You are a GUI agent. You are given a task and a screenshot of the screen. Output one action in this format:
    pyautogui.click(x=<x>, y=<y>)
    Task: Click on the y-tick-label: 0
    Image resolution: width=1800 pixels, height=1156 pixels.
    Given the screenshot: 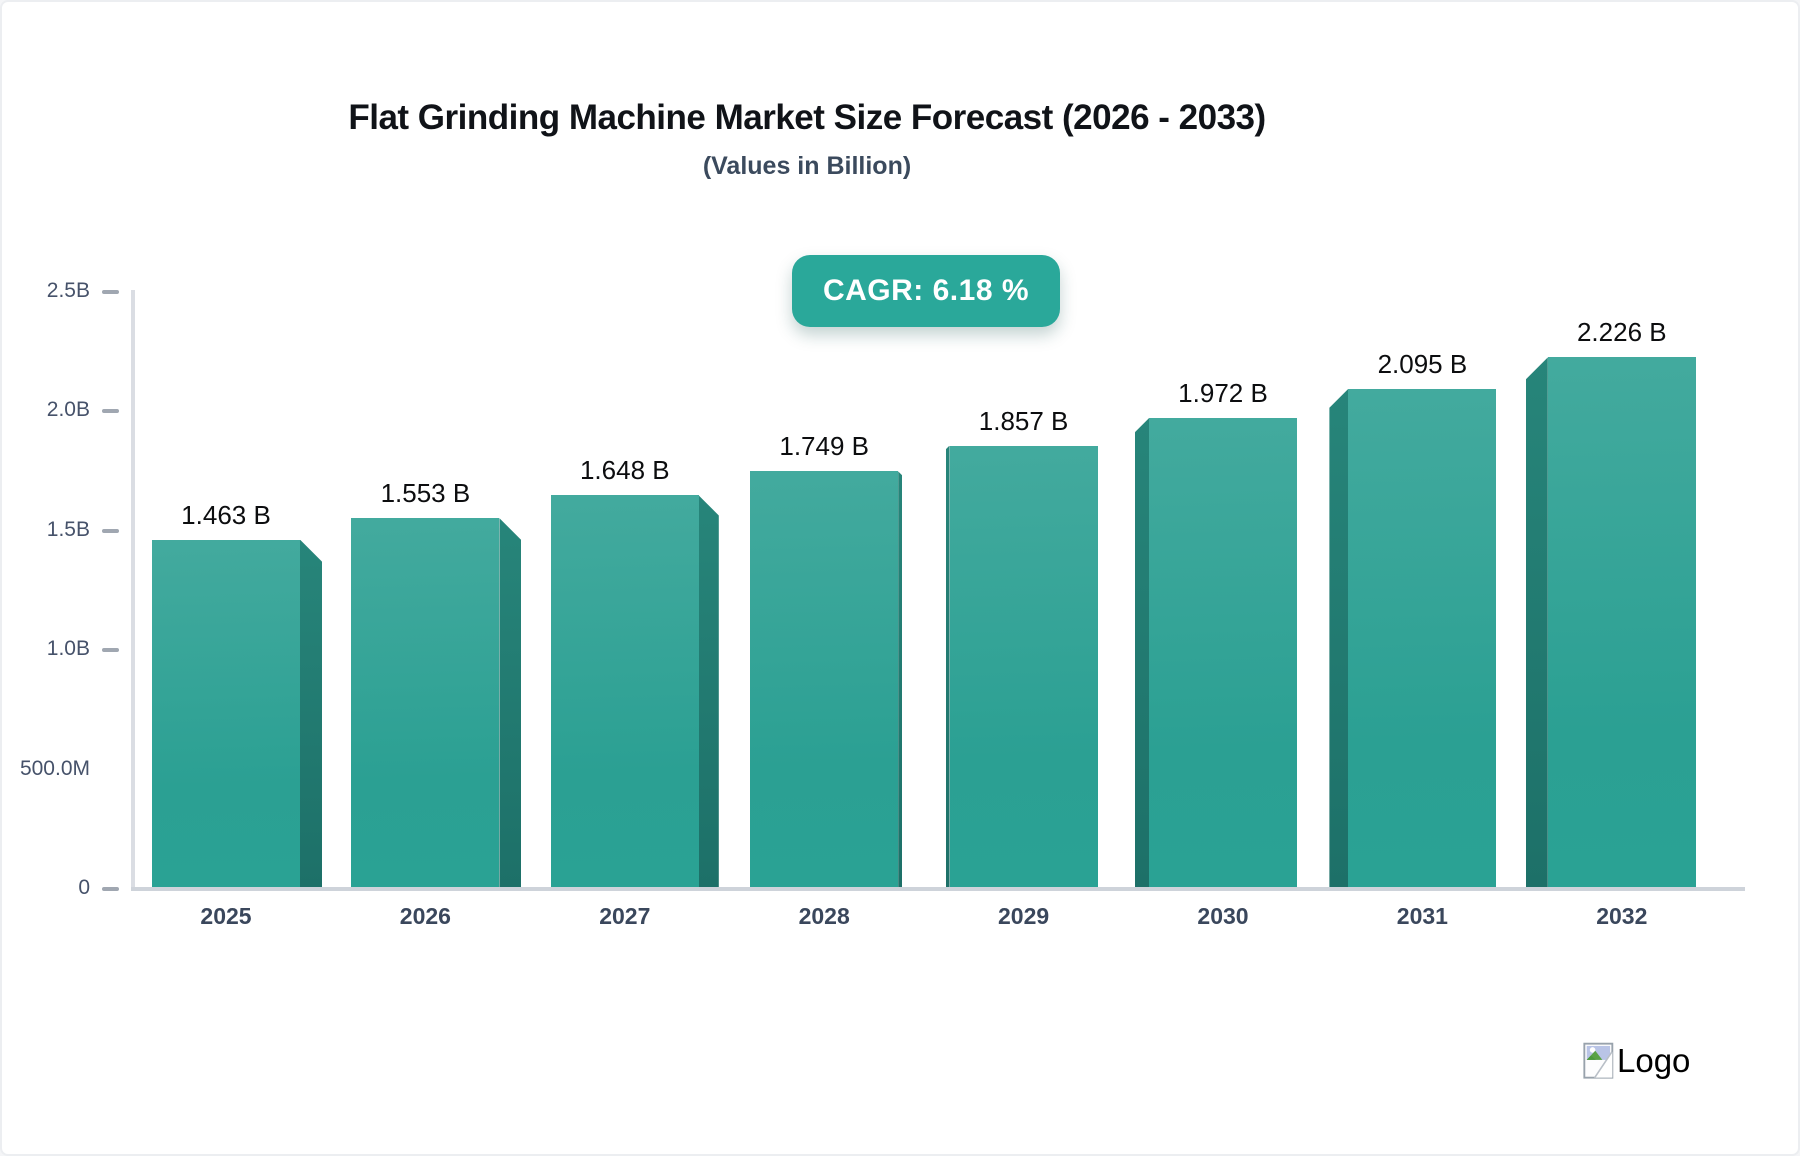 What is the action you would take?
    pyautogui.click(x=84, y=887)
    